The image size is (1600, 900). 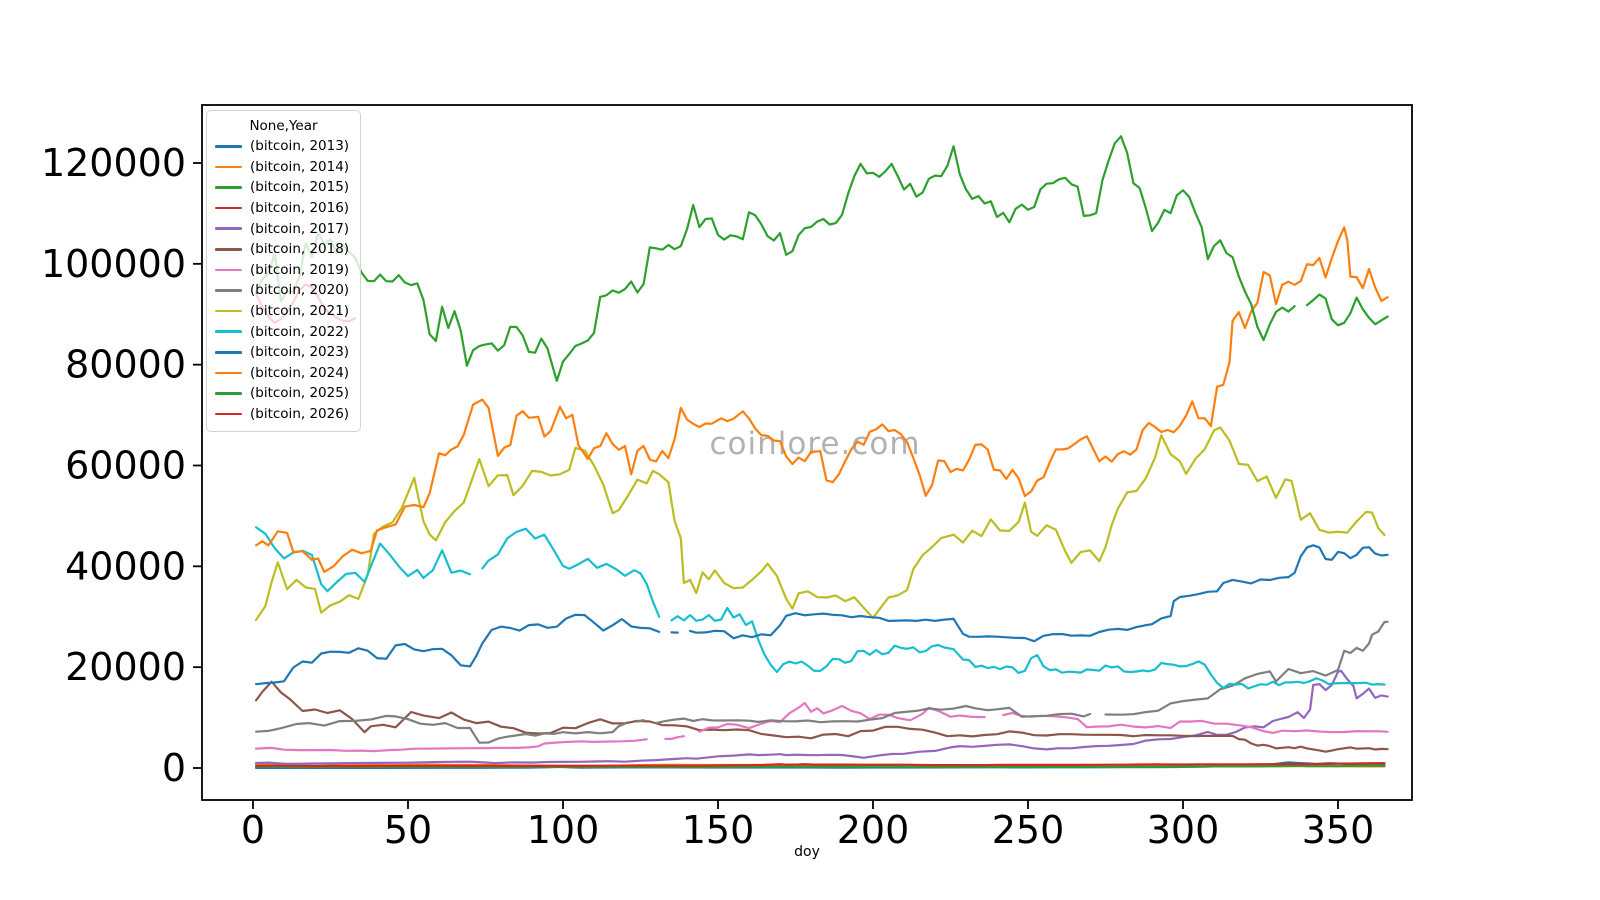 I want to click on x-tick-label: 50, so click(x=408, y=830).